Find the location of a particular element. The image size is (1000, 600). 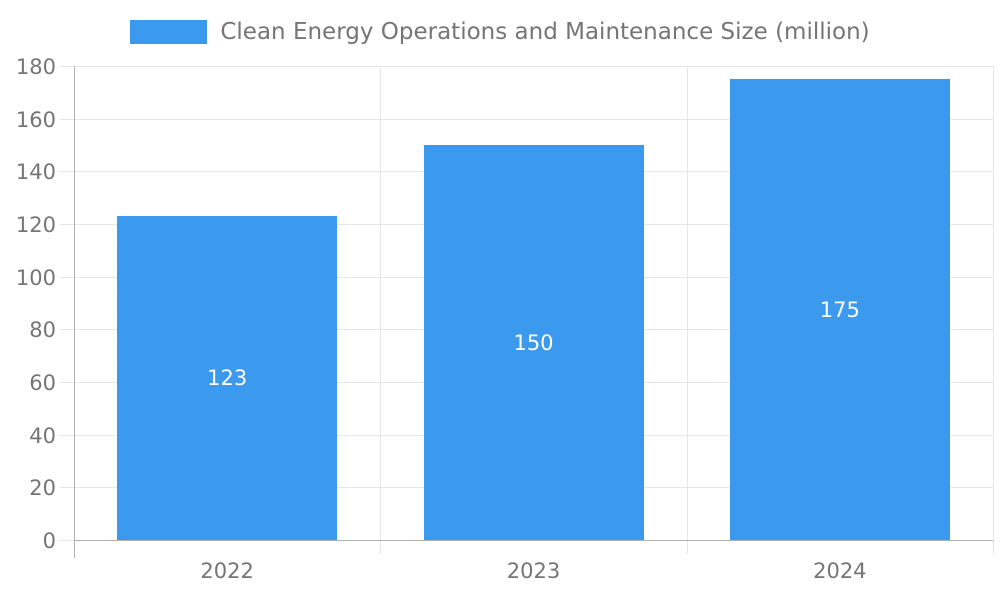

legend-swatch is located at coordinates (169, 32).